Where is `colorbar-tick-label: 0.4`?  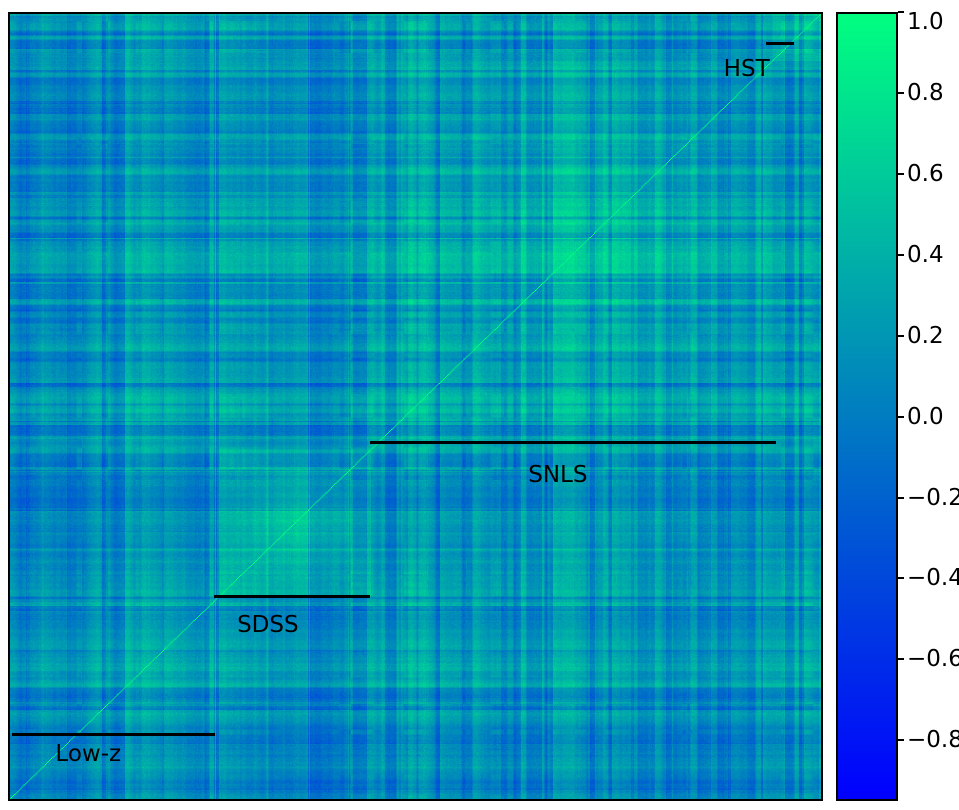 colorbar-tick-label: 0.4 is located at coordinates (925, 254).